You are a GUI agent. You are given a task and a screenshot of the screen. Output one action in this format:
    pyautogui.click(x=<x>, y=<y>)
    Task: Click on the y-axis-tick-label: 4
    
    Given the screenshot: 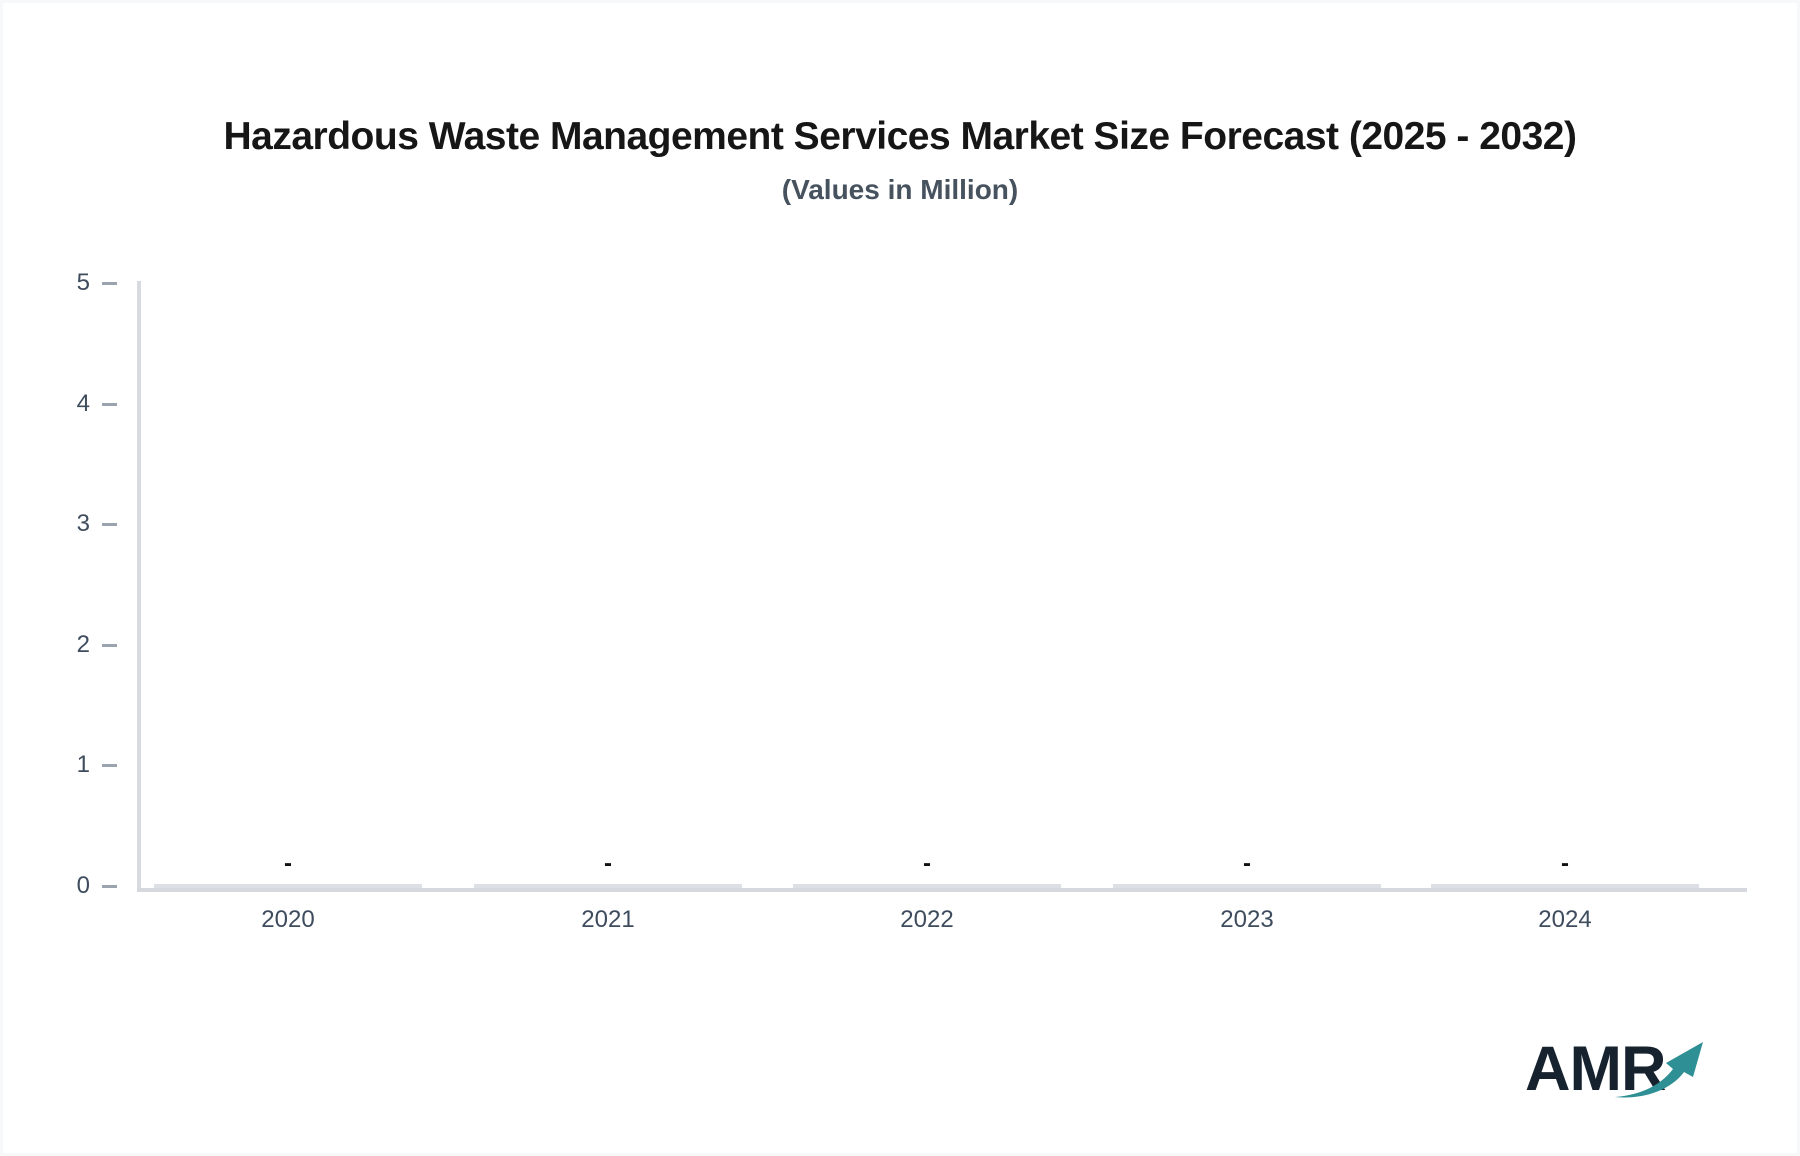 What is the action you would take?
    pyautogui.click(x=83, y=403)
    